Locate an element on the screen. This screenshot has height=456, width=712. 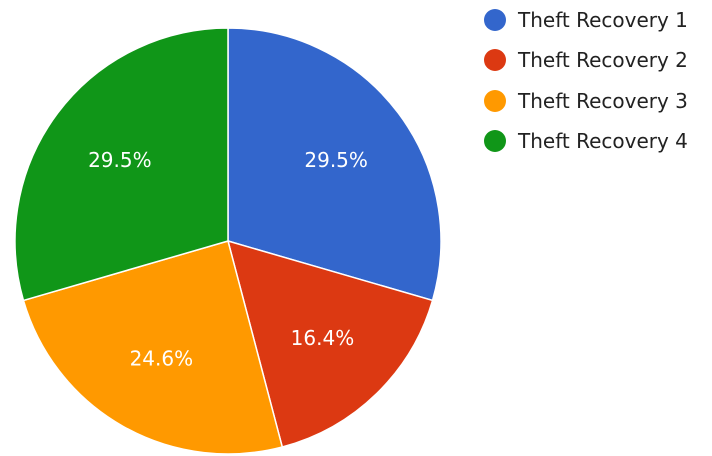
legend-label-2: Theft Recovery 2 is located at coordinates (602, 60).